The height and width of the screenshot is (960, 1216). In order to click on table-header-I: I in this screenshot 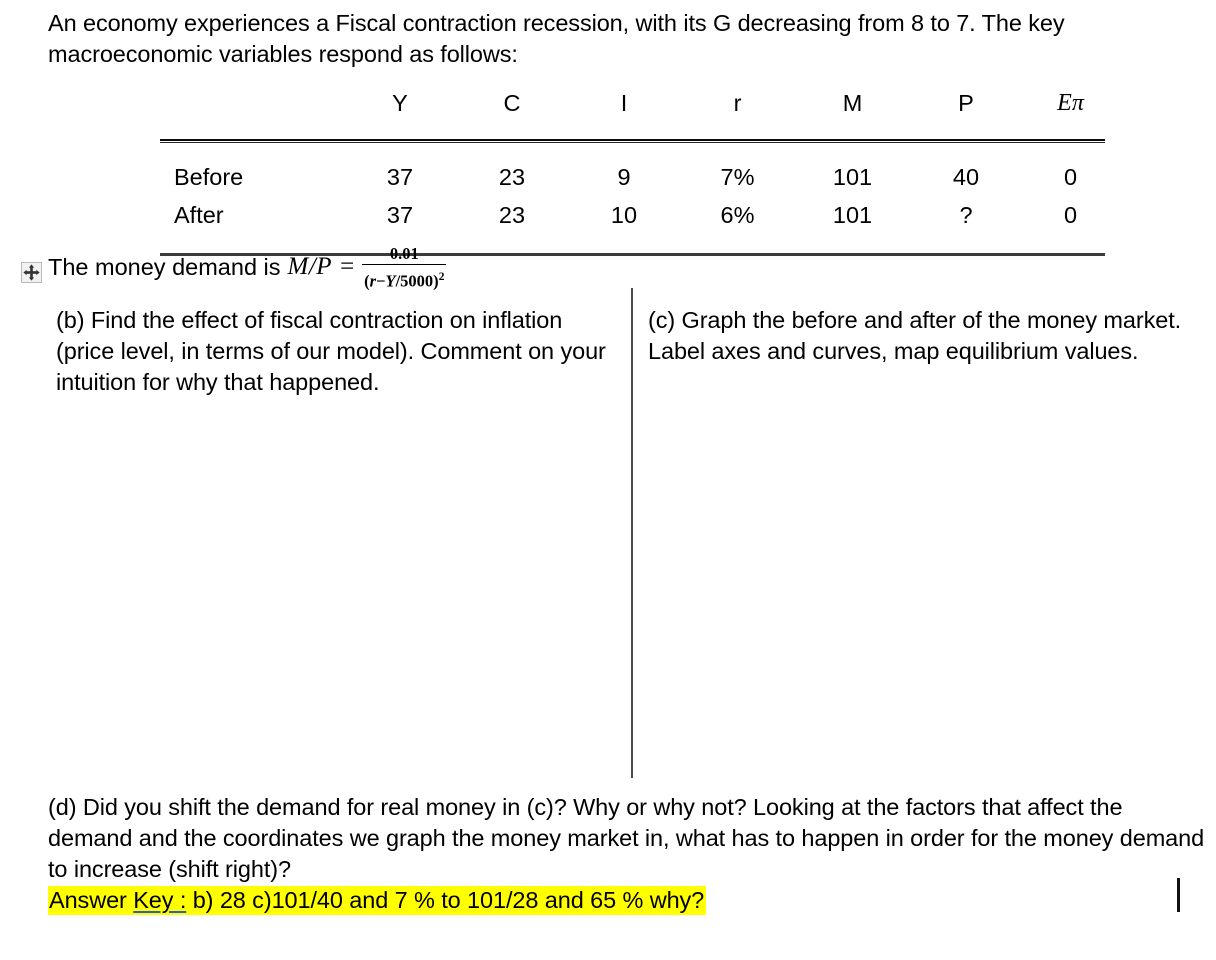, I will do `click(624, 102)`.